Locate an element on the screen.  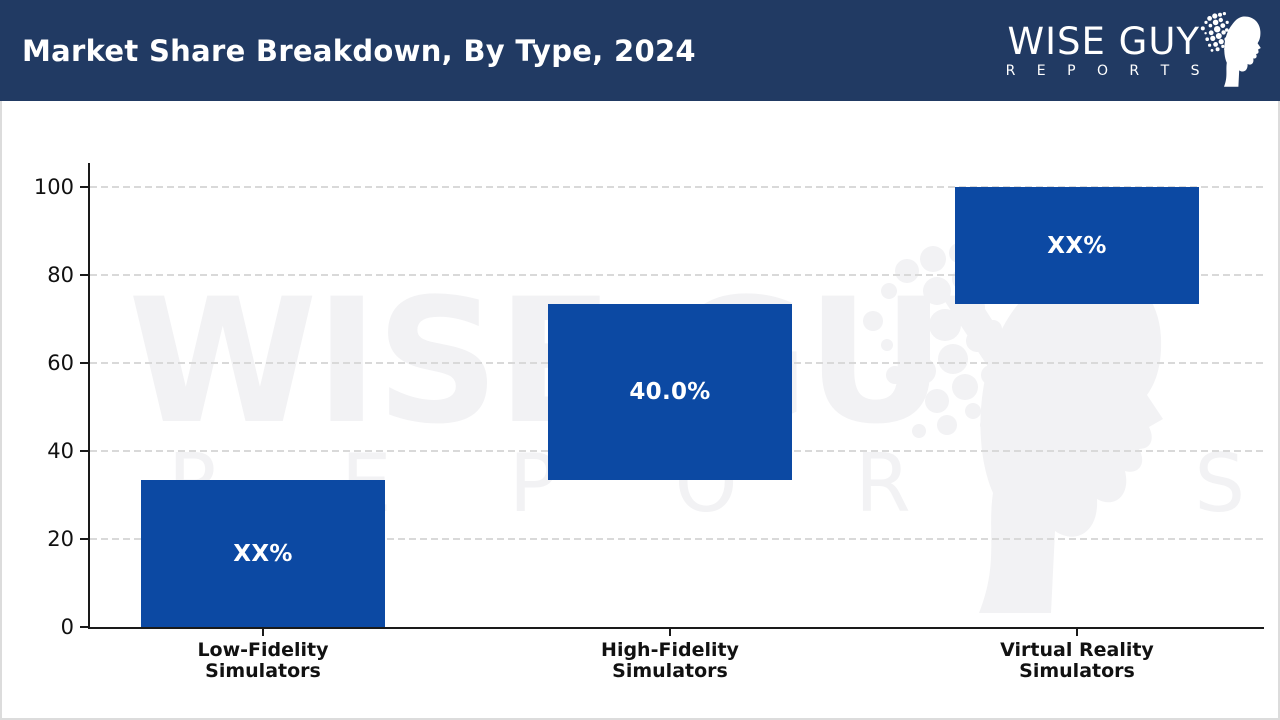
wise-guy-reports-logo: WISE GUY R E P O R T S is located at coordinates (1132, 50).